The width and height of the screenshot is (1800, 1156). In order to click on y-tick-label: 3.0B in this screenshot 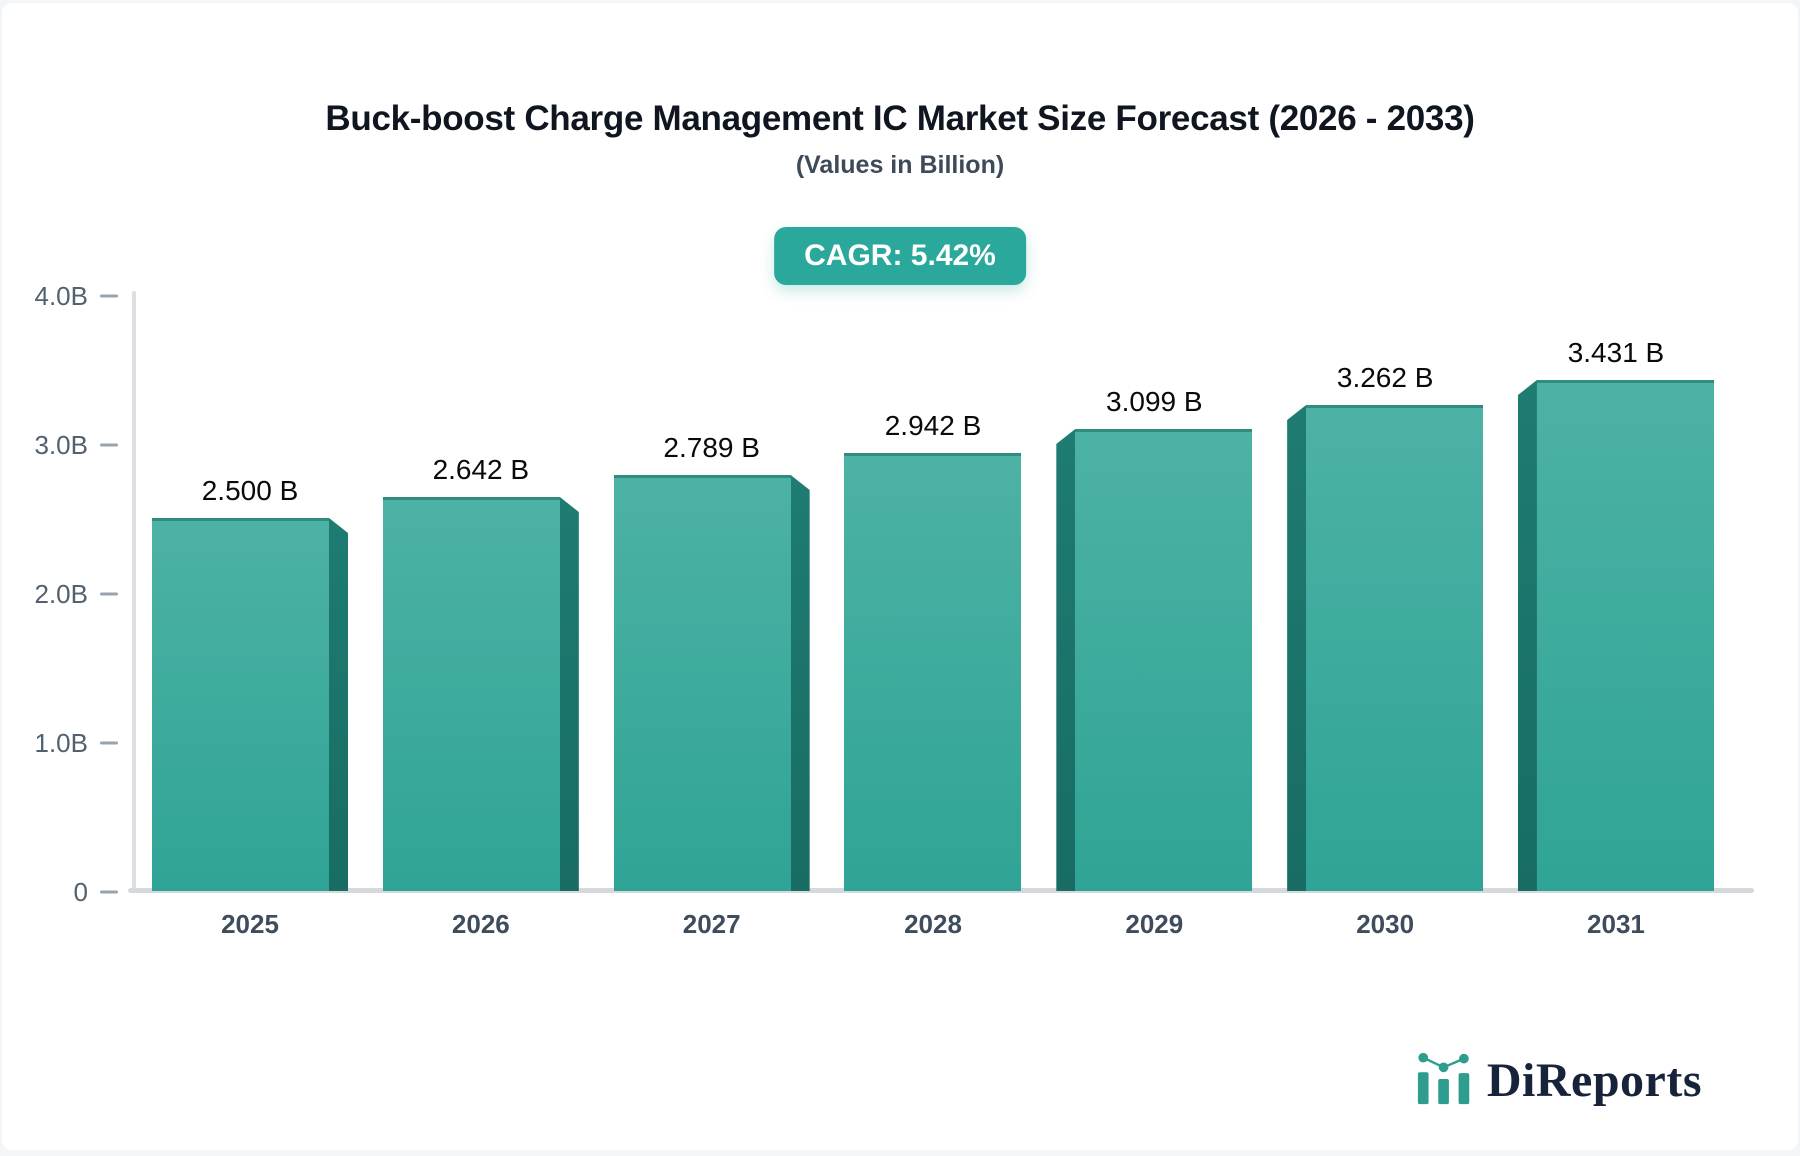, I will do `click(61, 445)`.